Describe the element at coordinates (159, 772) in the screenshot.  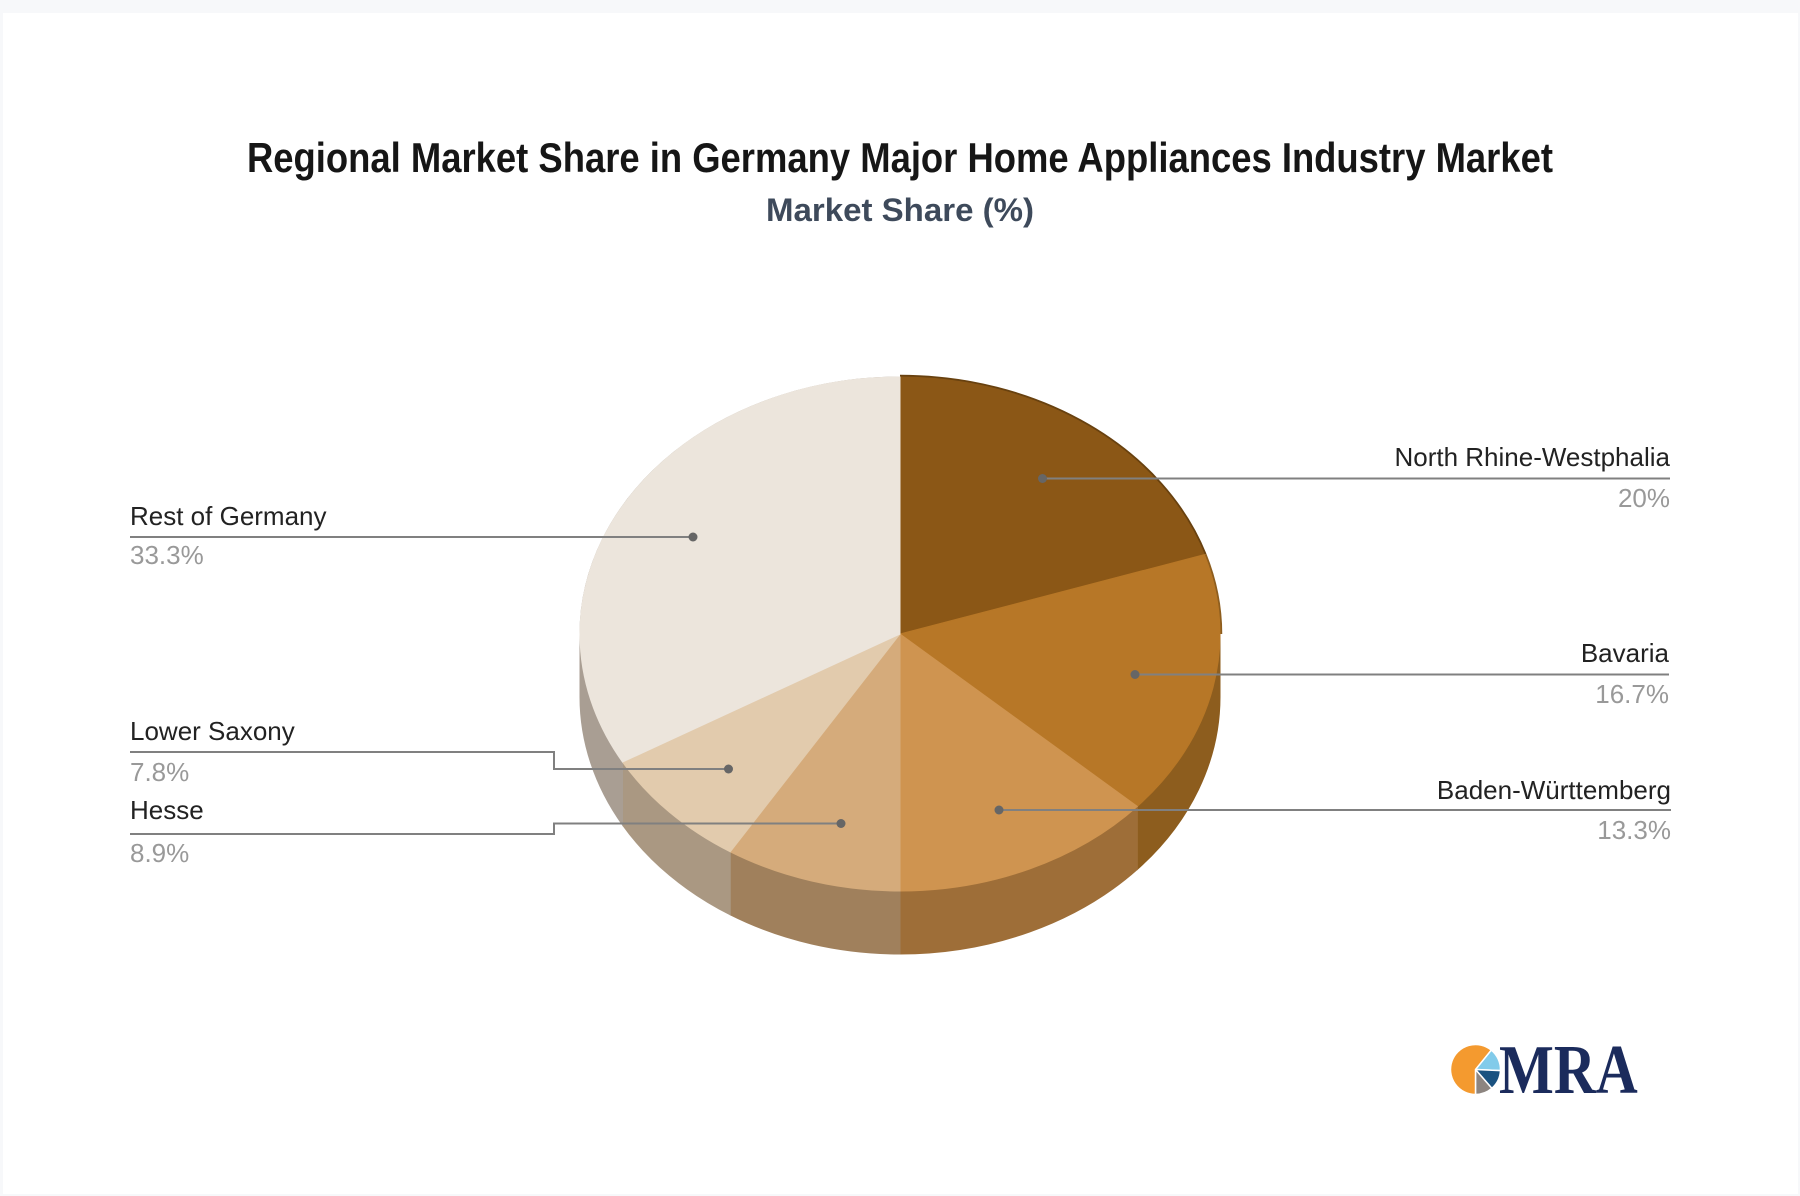
I see `svg-text: 7.8%` at that location.